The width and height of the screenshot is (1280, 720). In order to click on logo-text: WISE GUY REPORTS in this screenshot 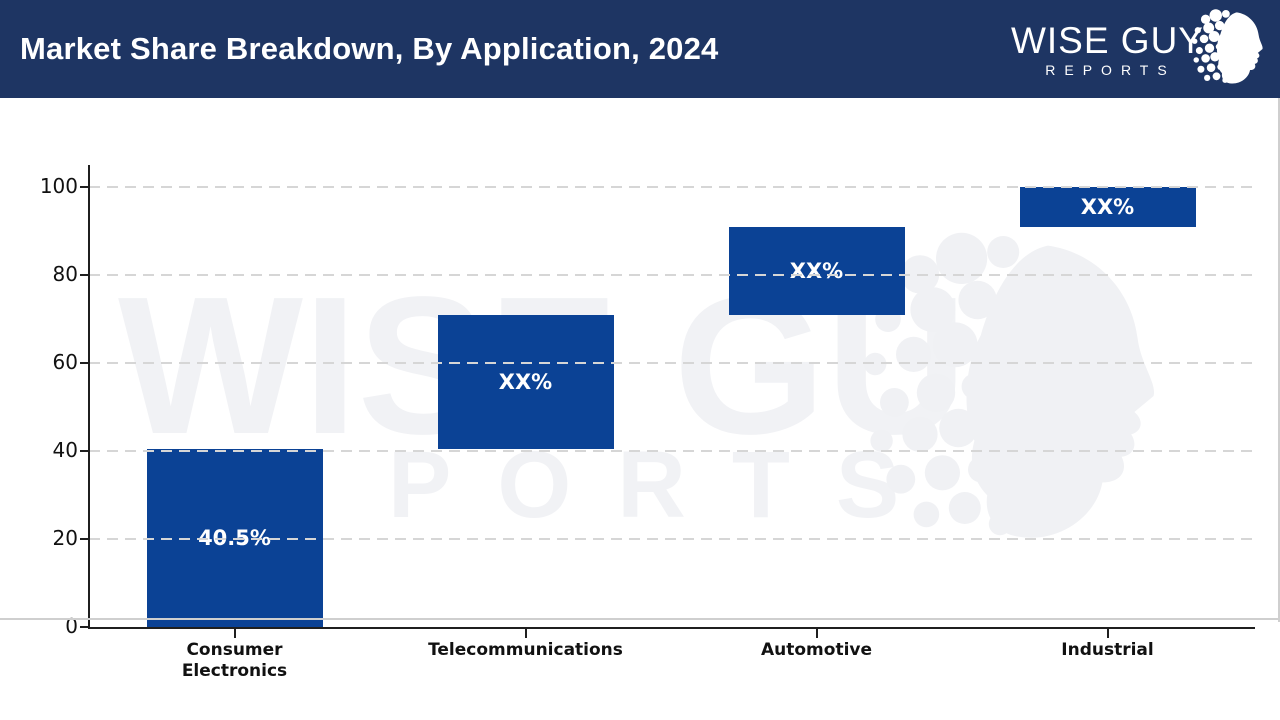, I will do `click(1107, 50)`.